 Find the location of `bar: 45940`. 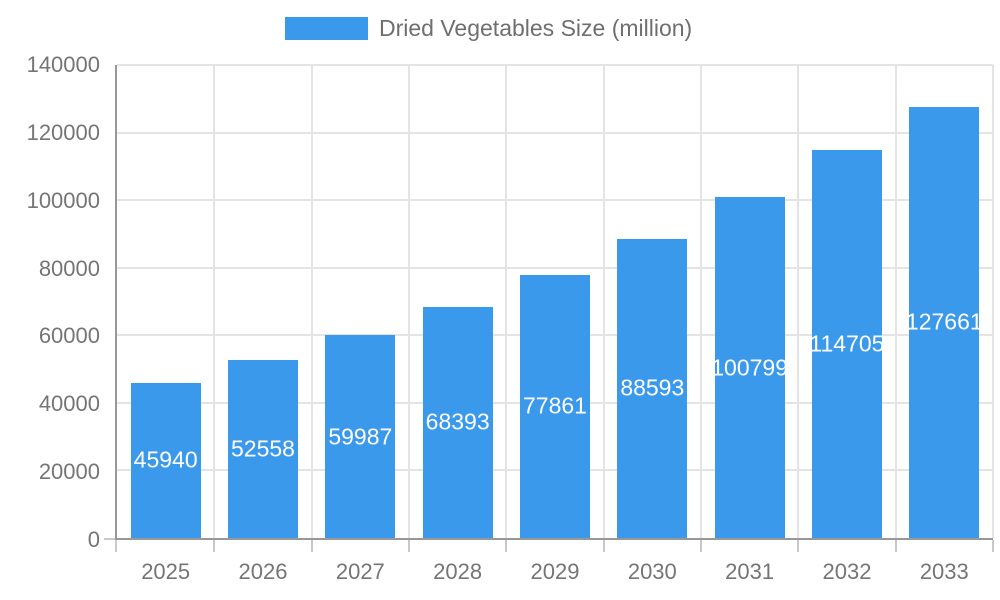

bar: 45940 is located at coordinates (165, 460).